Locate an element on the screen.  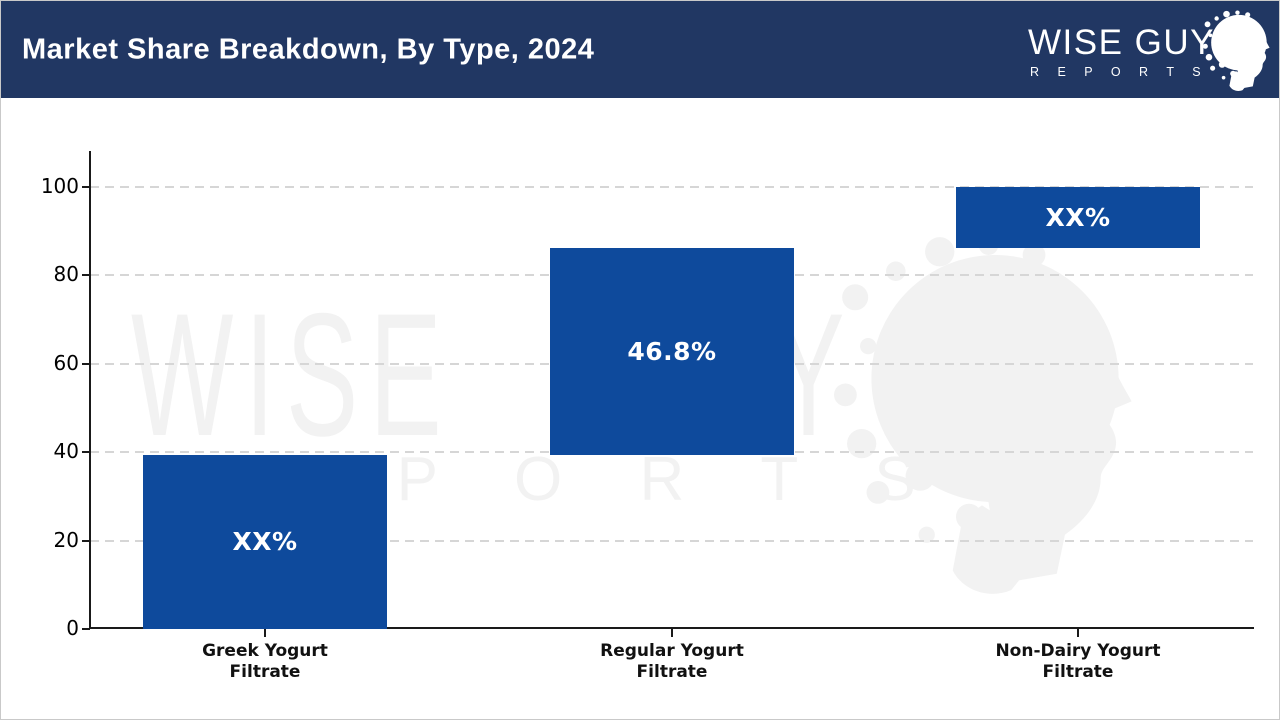
y-axis-line is located at coordinates (90, 390).